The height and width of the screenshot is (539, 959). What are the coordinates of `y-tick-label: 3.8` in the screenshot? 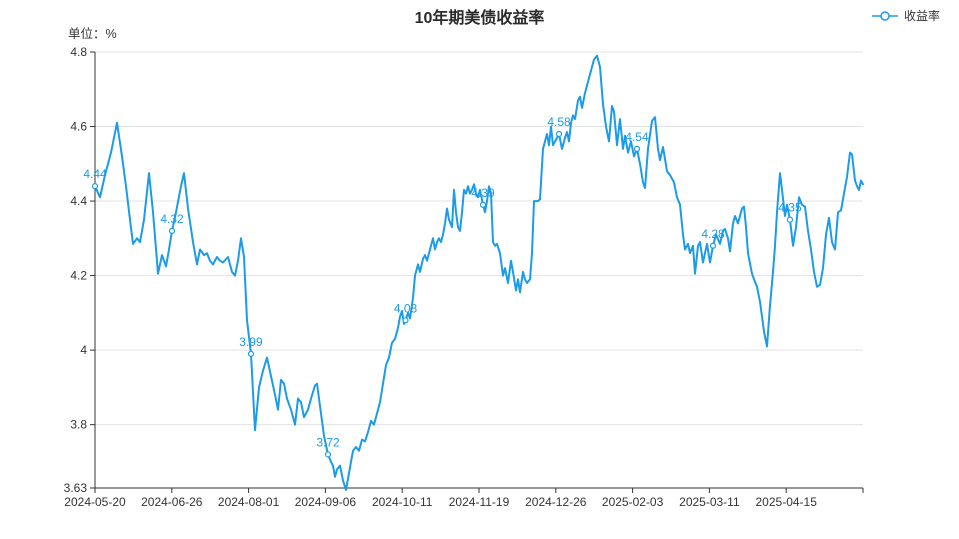 It's located at (78, 425).